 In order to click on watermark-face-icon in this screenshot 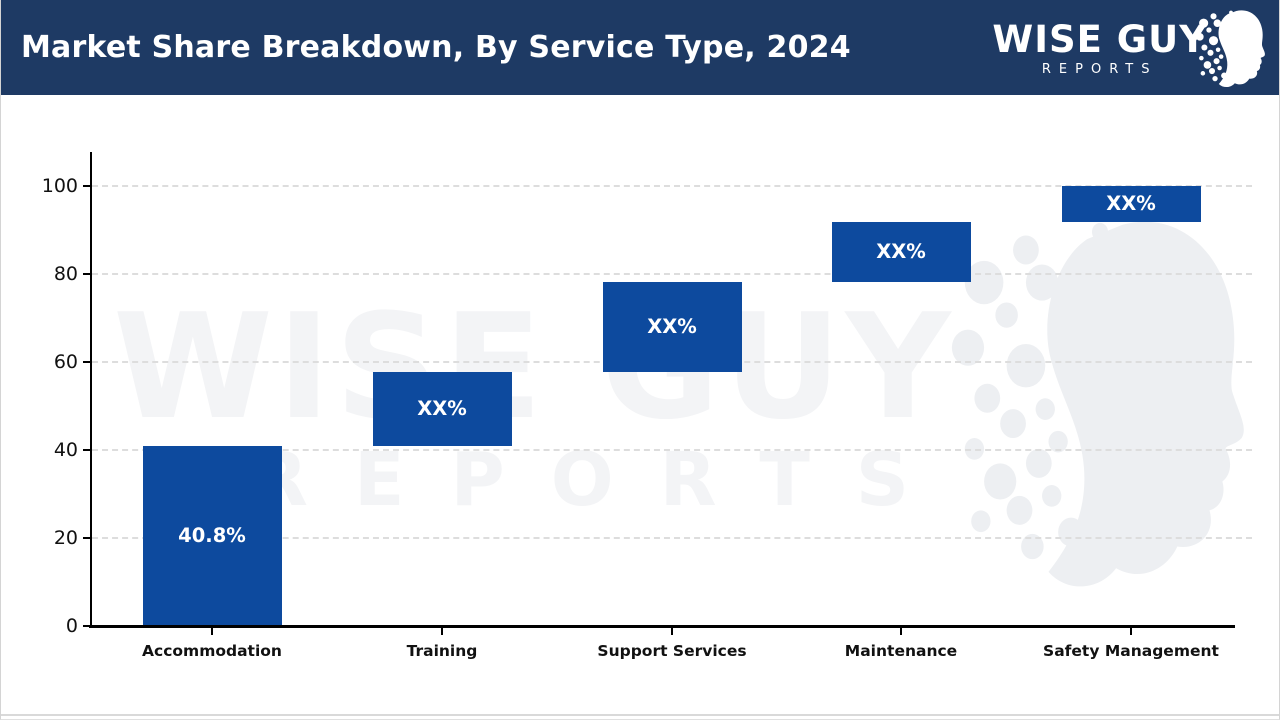, I will do `click(1100, 405)`.